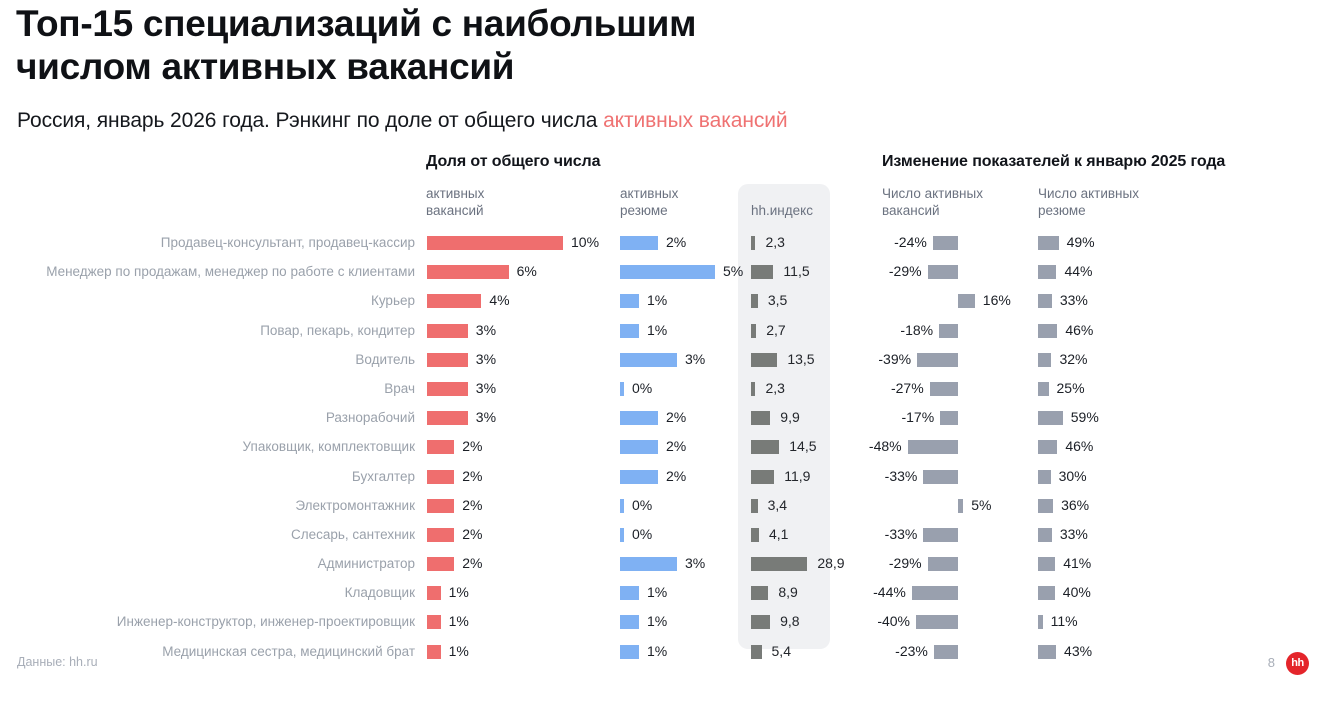 This screenshot has width=1323, height=720. I want to click on row-label: Врач, so click(399, 388).